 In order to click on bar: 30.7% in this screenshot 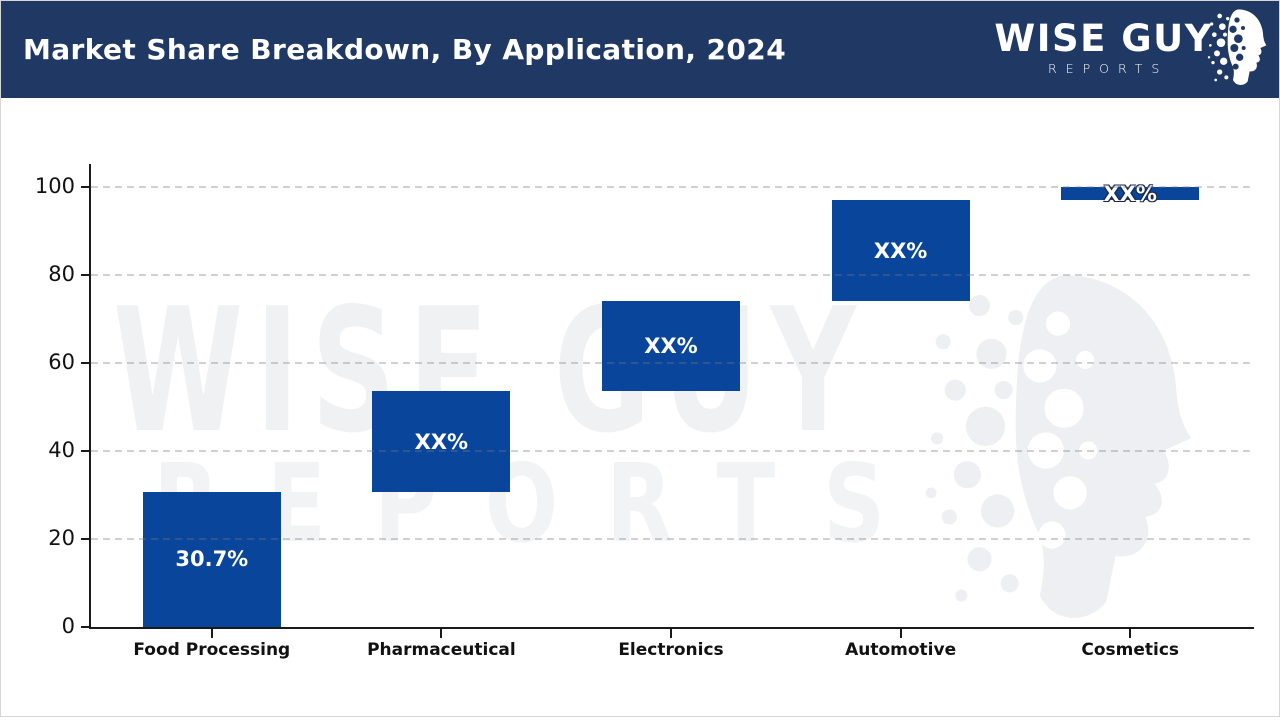, I will do `click(211, 559)`.